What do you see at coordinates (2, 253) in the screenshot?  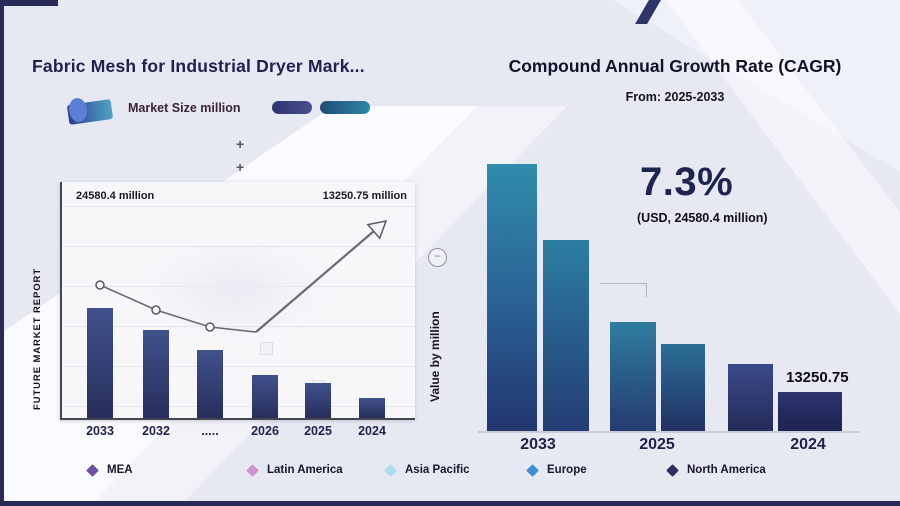 I see `left-edge-accent` at bounding box center [2, 253].